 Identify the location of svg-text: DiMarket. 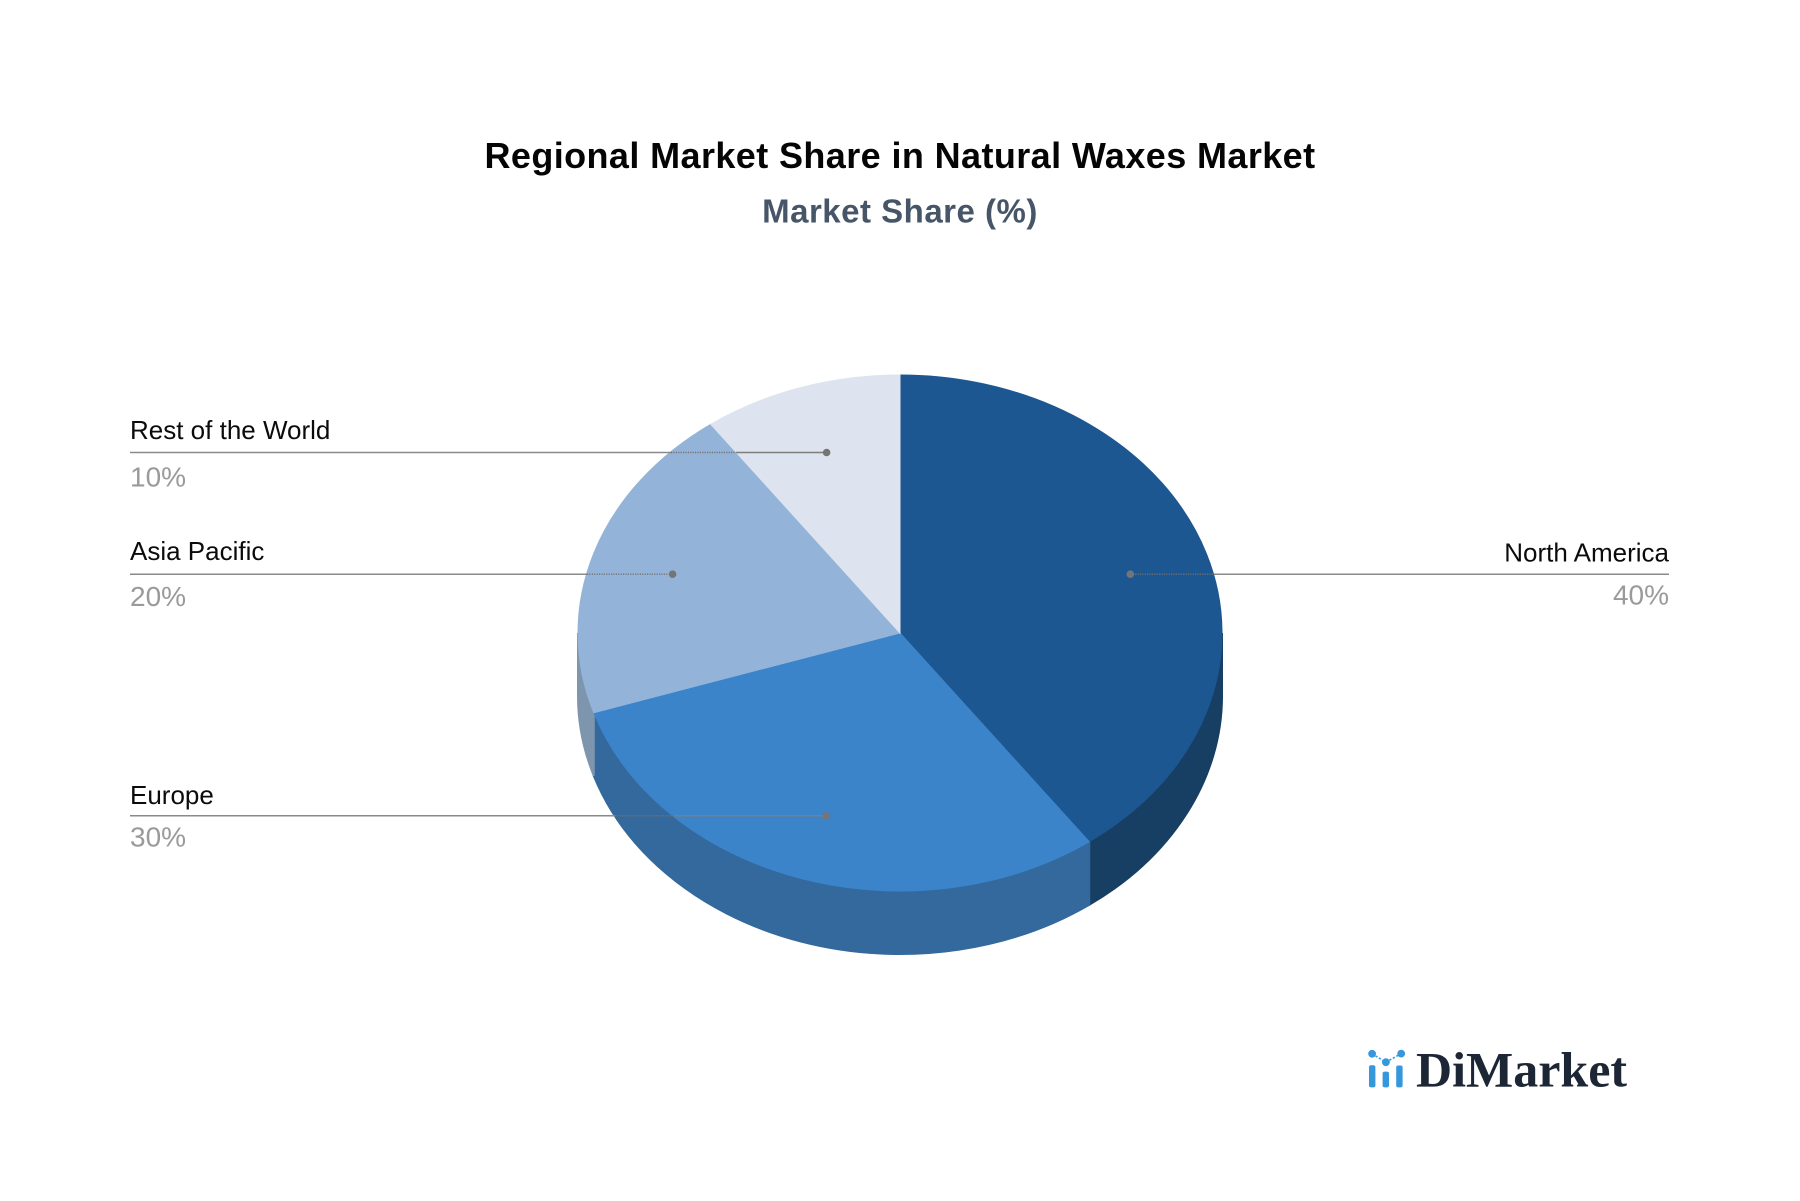
(1521, 1070).